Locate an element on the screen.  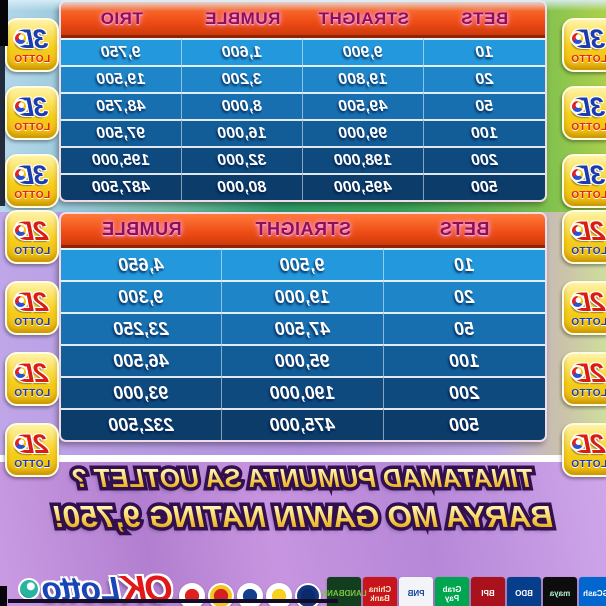
table-cell: 9,300 is located at coordinates (142, 296).